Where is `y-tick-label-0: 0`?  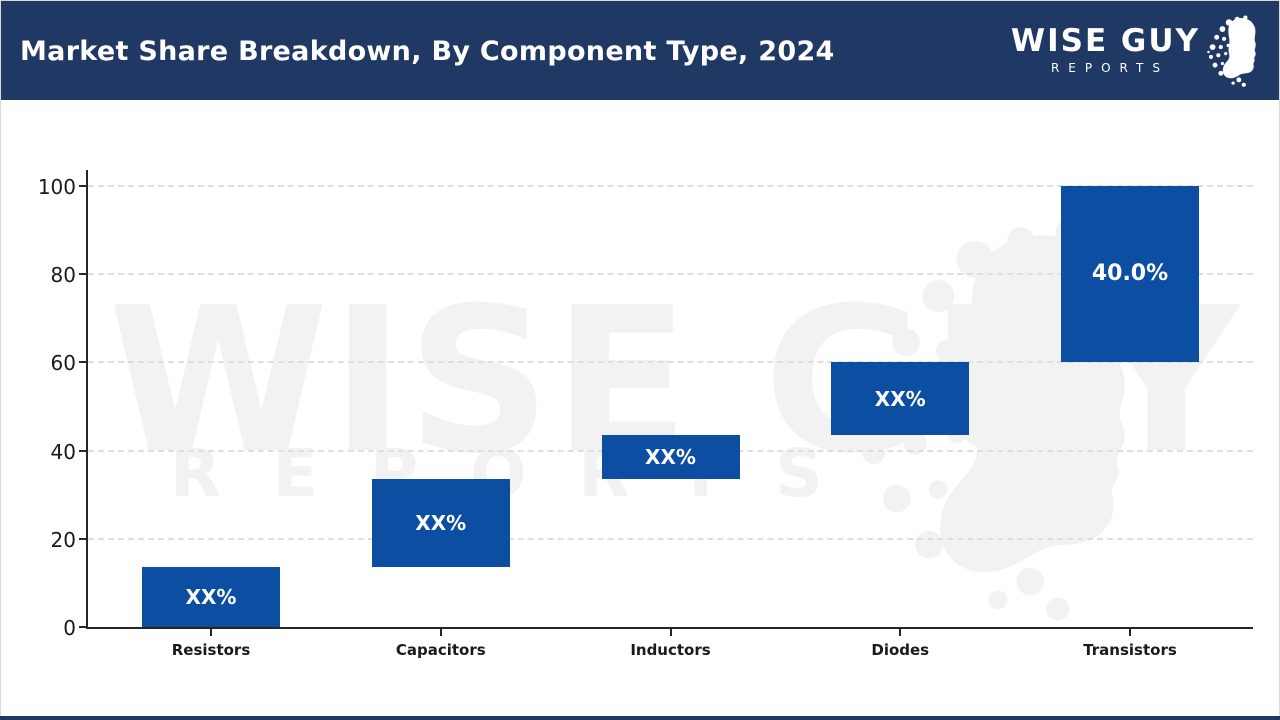
y-tick-label-0: 0 is located at coordinates (69, 628).